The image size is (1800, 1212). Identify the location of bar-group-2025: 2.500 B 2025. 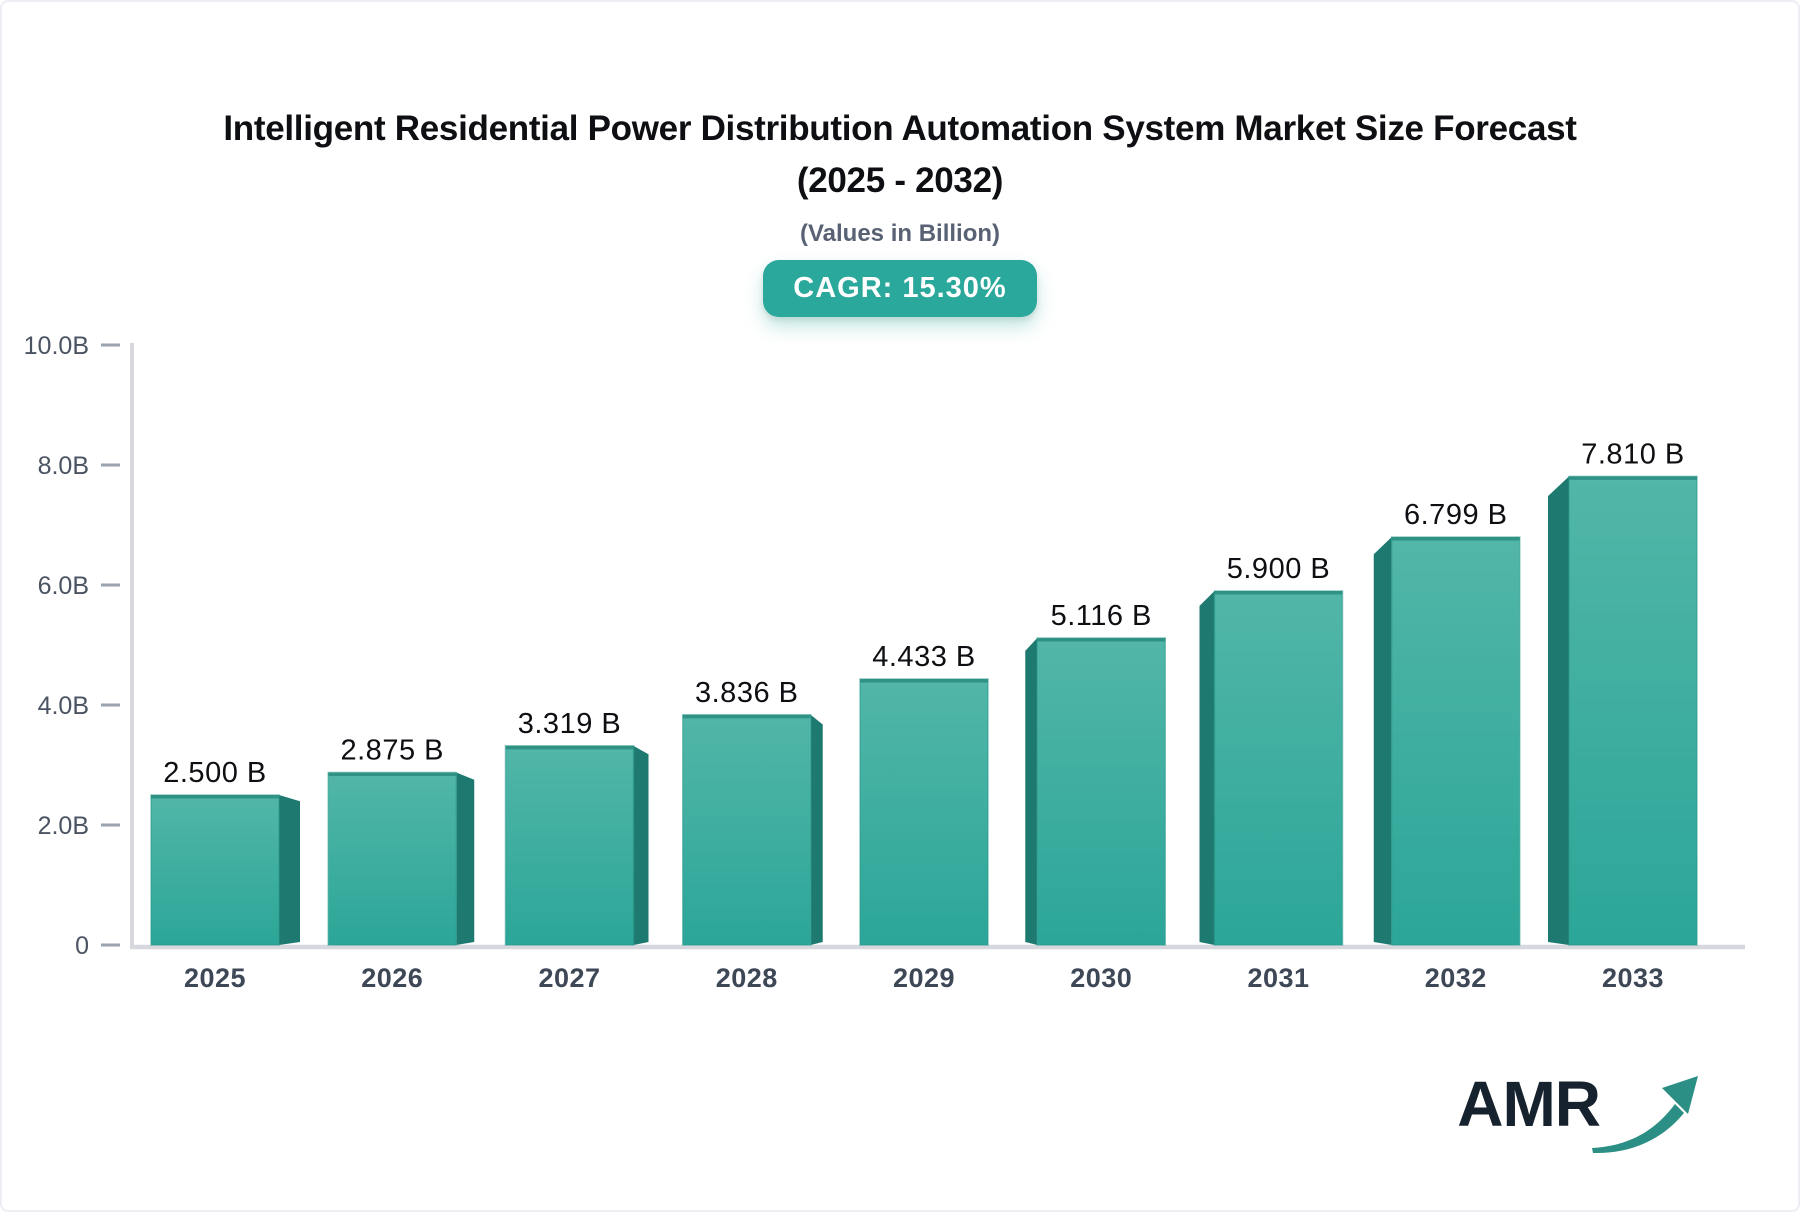
(225, 875).